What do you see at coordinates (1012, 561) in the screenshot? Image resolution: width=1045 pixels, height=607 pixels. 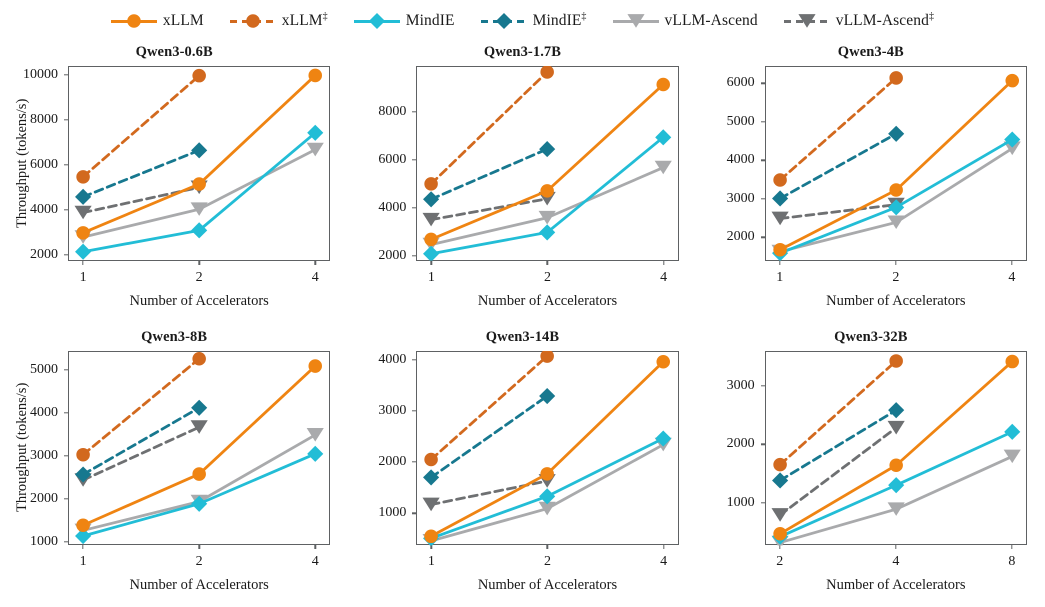 I see `x-tick-label: 8` at bounding box center [1012, 561].